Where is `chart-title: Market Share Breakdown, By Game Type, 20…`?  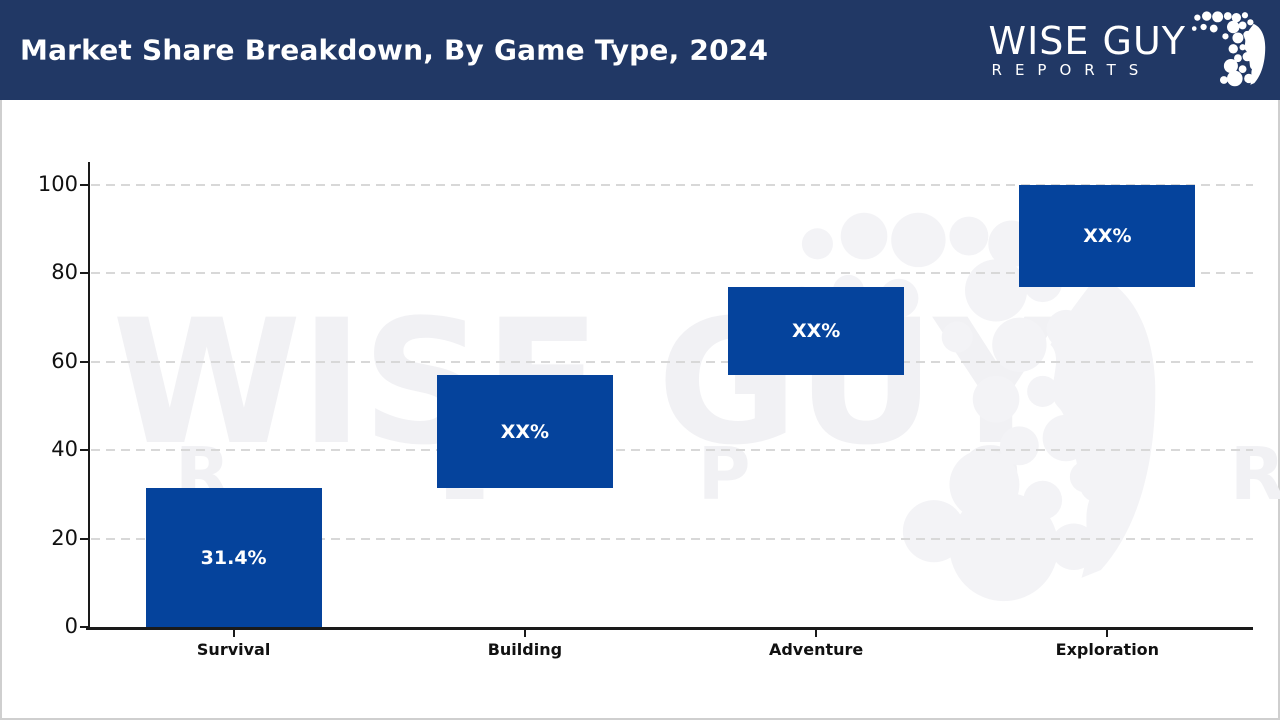
chart-title: Market Share Breakdown, By Game Type, 20… is located at coordinates (394, 50).